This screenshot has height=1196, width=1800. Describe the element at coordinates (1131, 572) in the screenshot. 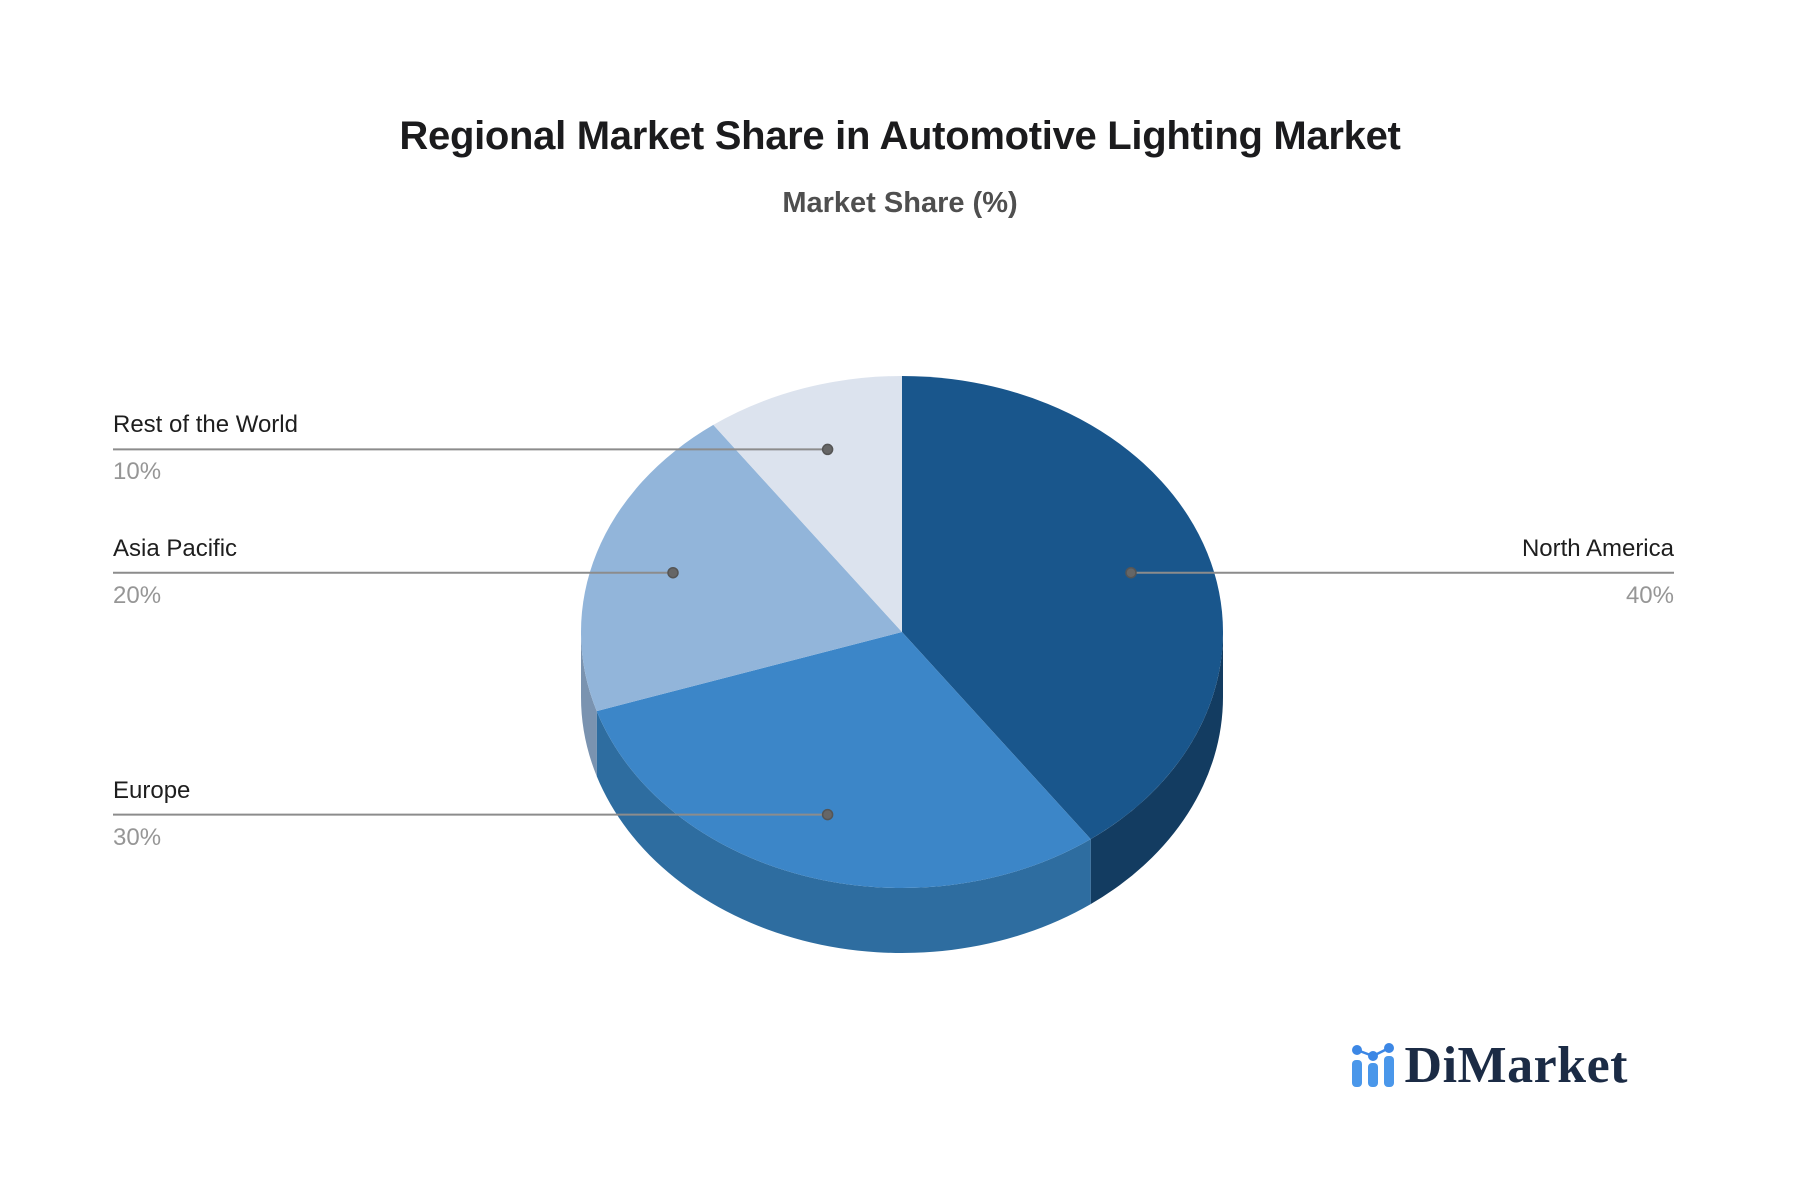

I see `leader-dot-north-america` at that location.